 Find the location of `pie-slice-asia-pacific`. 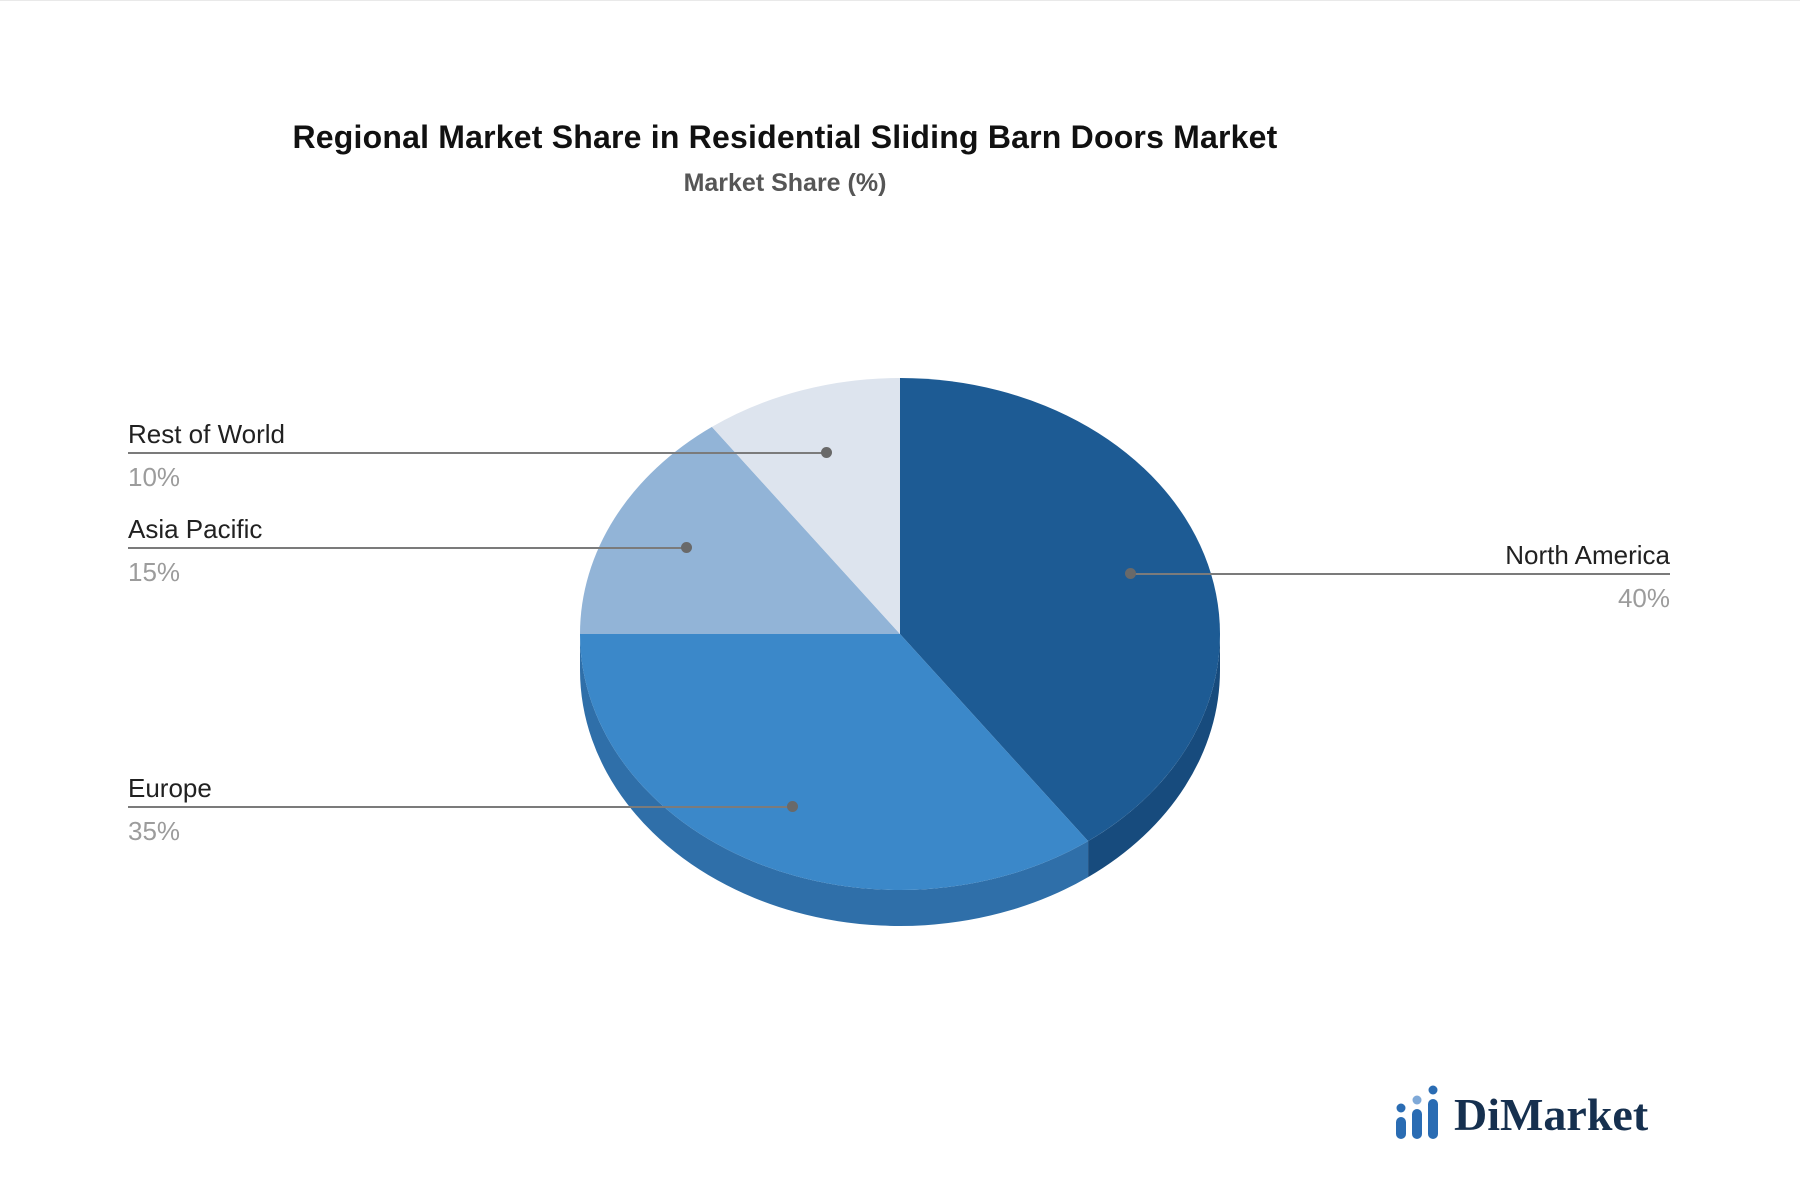

pie-slice-asia-pacific is located at coordinates (740, 530).